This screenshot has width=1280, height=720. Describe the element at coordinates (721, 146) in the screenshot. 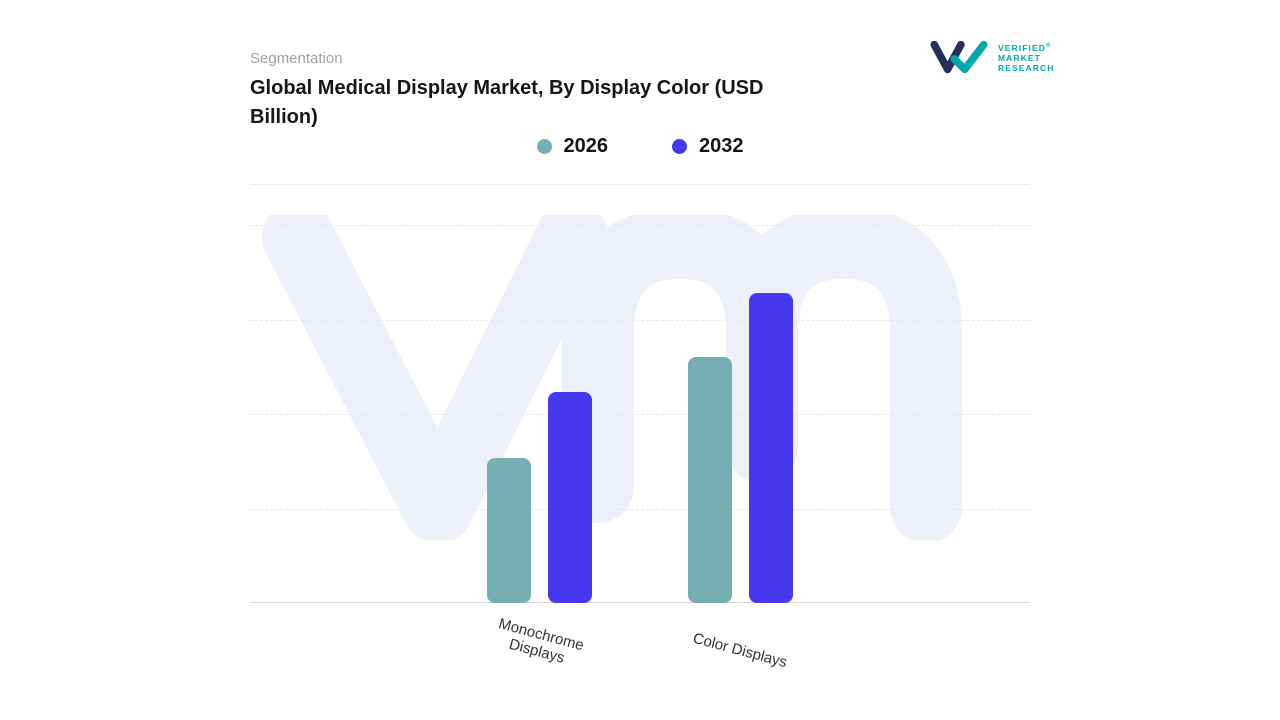

I see `legend-label-2032: 2032` at that location.